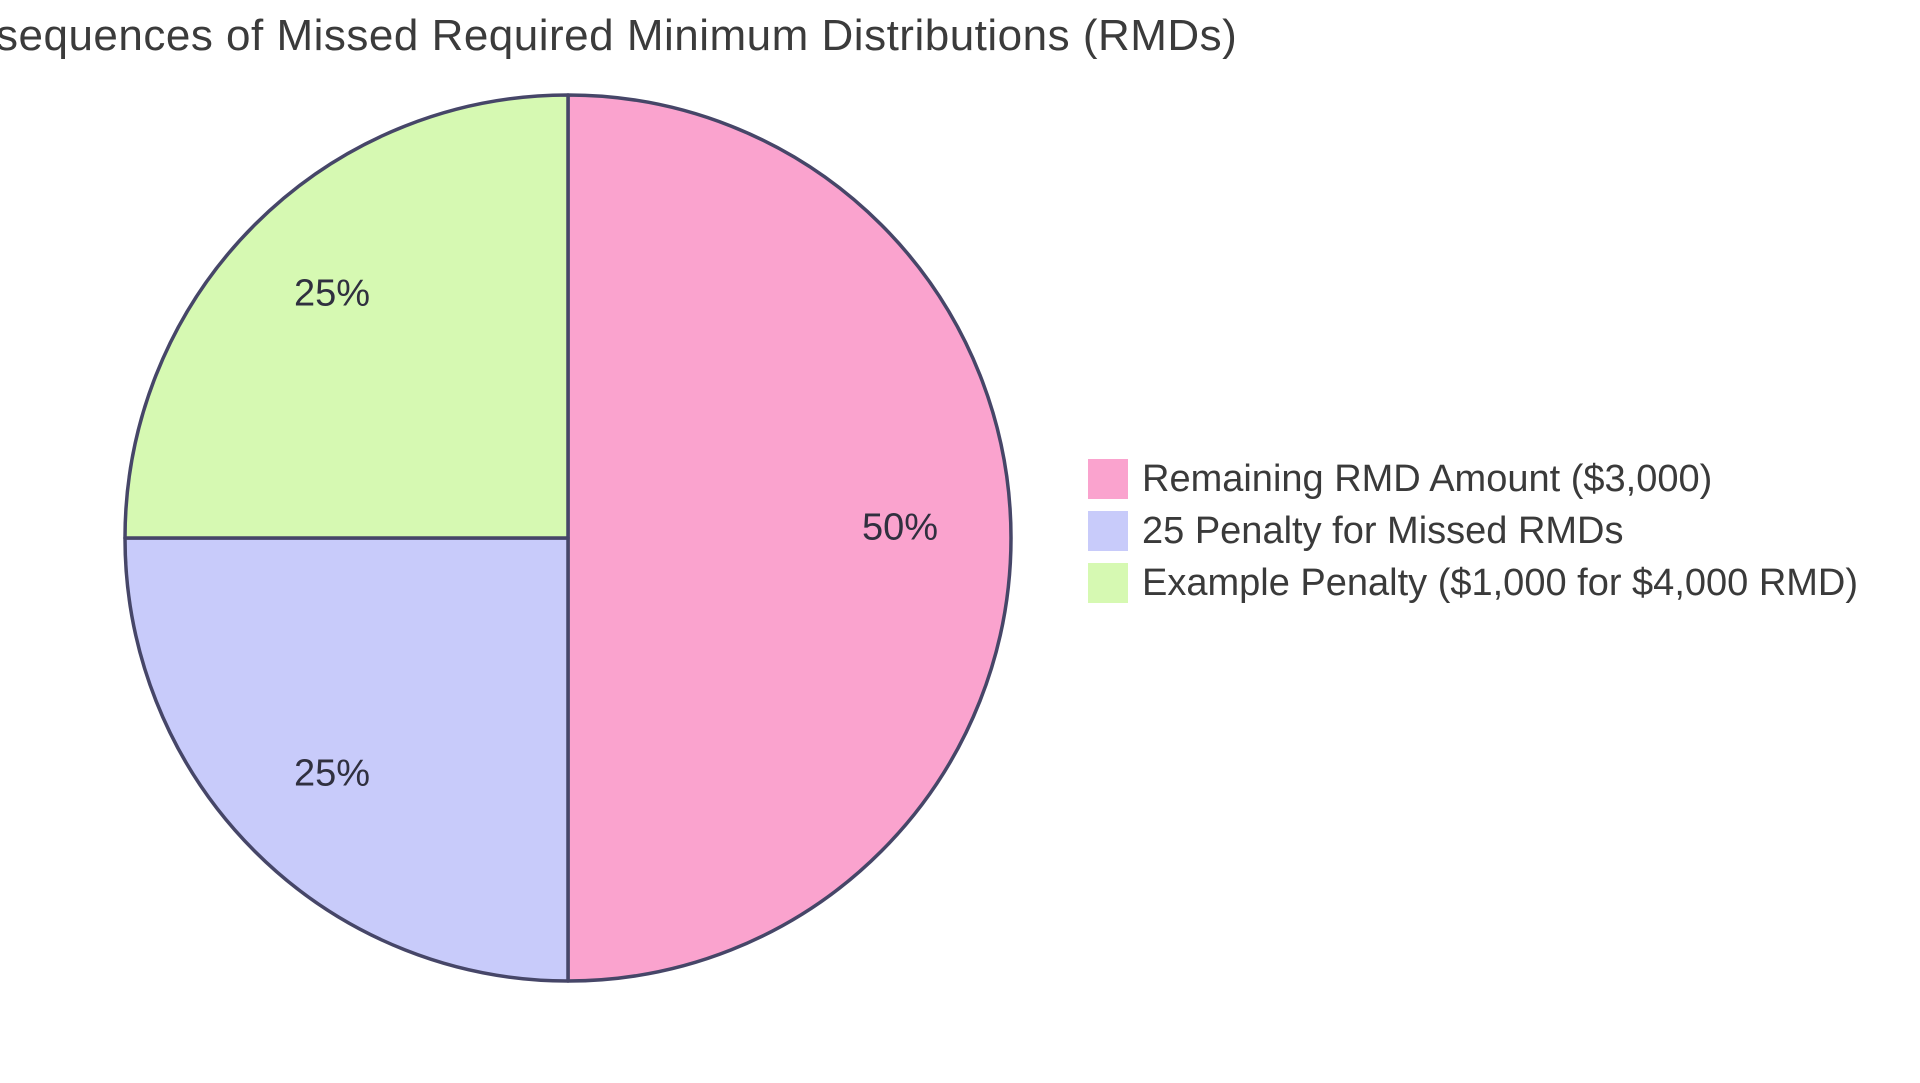 The width and height of the screenshot is (1920, 1083). Describe the element at coordinates (1500, 582) in the screenshot. I see `legend-label: Example Penalty ($1,000 for $4,000 RMD)` at that location.